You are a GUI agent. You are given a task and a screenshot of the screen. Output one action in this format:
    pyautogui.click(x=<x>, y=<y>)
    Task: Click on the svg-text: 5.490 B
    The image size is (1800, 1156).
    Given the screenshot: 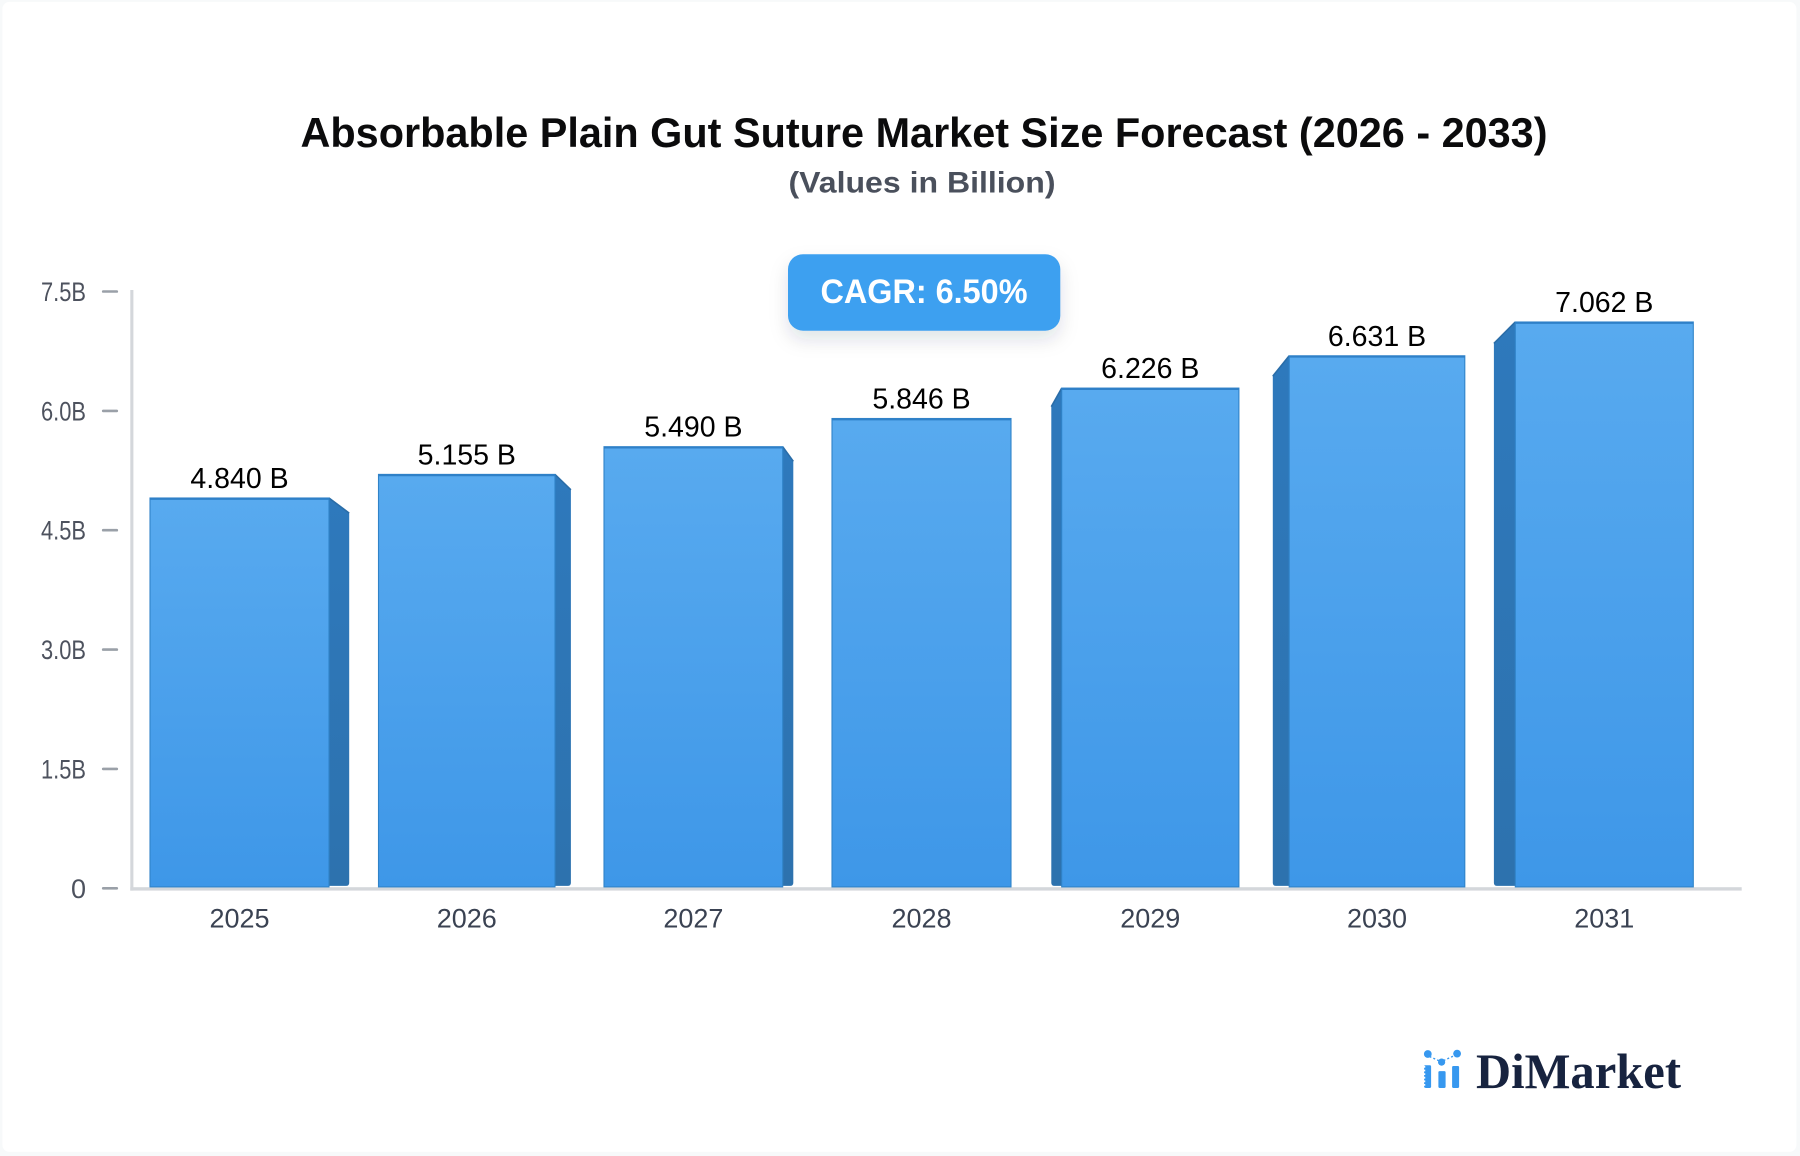 What is the action you would take?
    pyautogui.click(x=693, y=428)
    